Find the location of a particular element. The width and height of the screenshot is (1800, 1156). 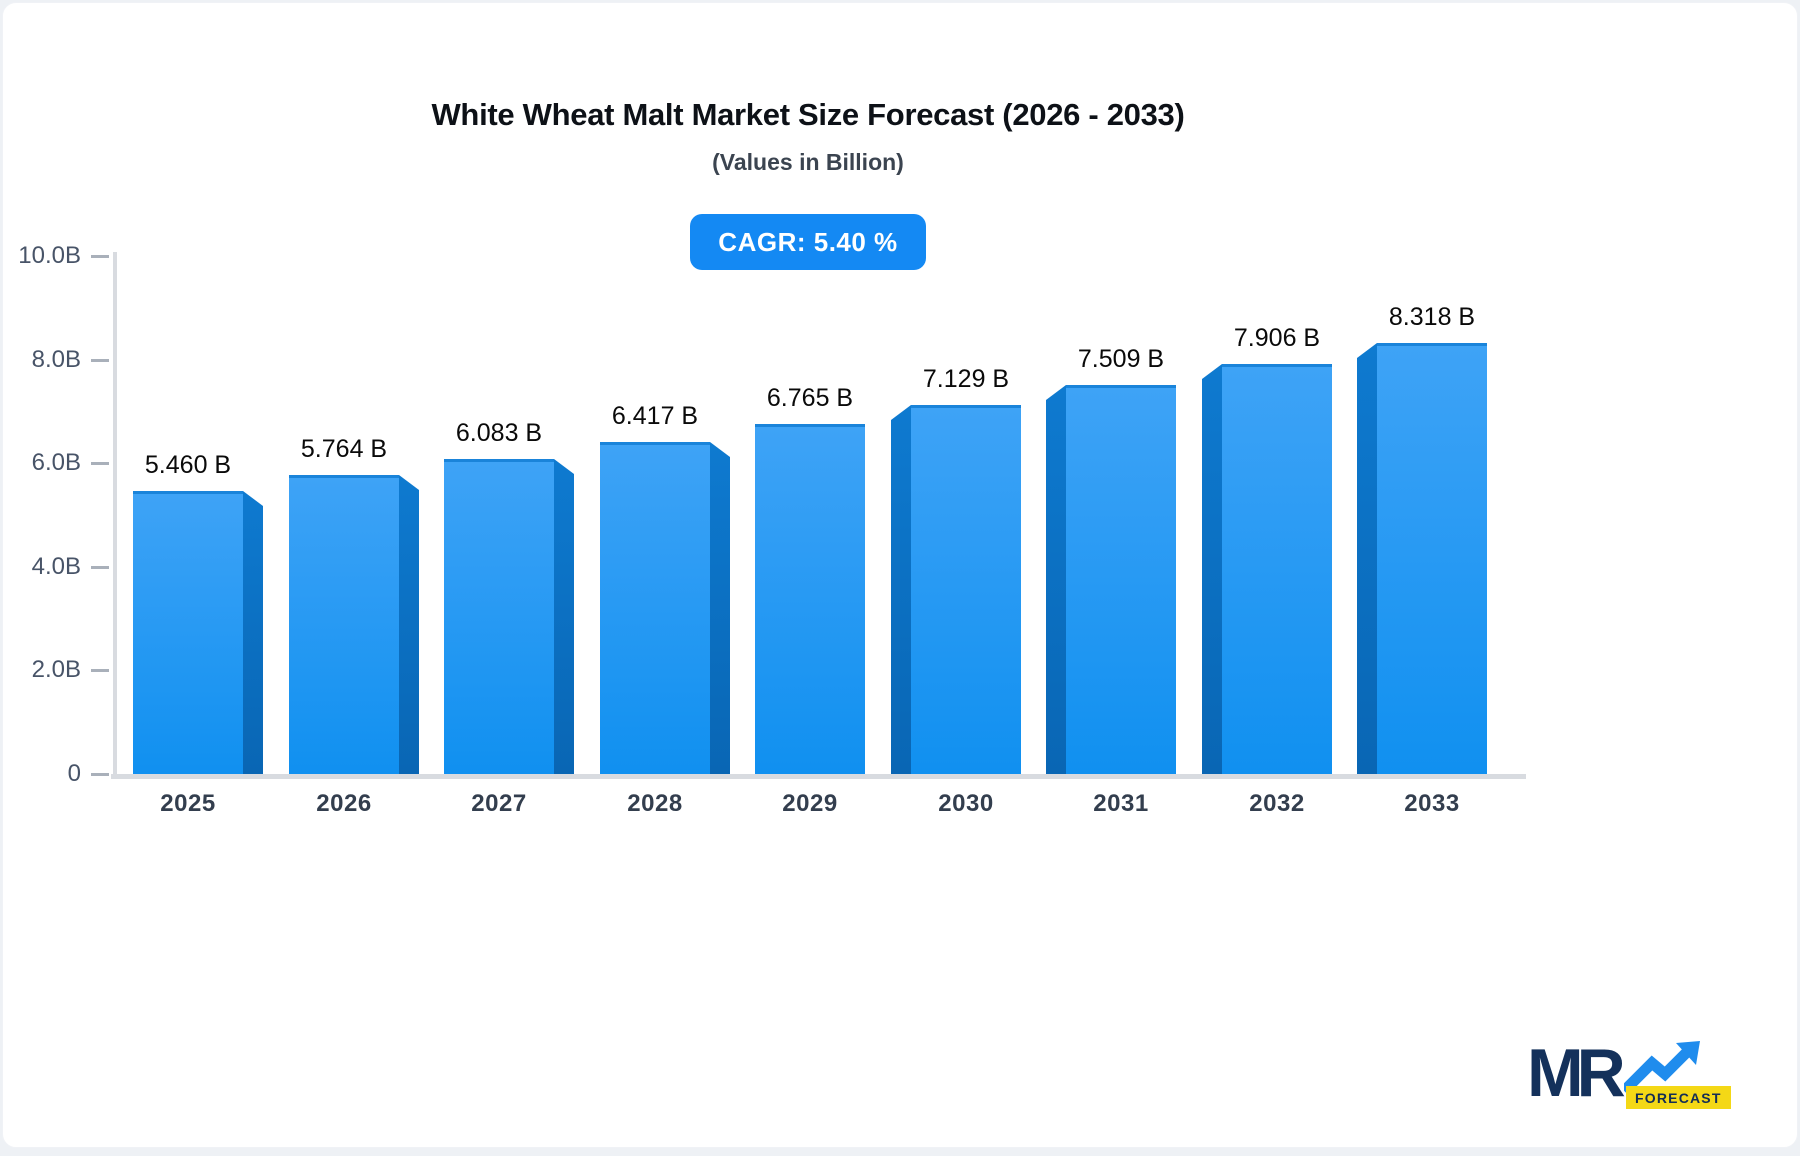

y-axis-label: 2.0B is located at coordinates (56, 669).